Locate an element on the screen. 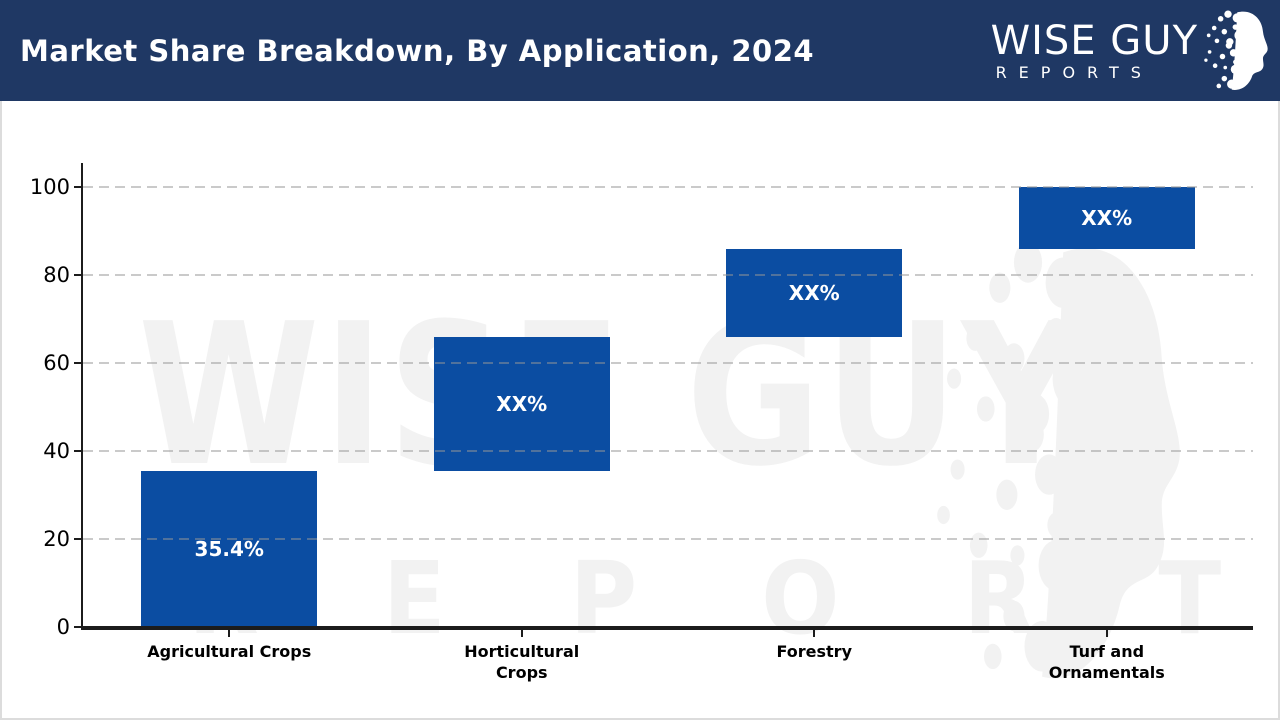 Image resolution: width=1280 pixels, height=720 pixels. logo-text: WISE GUY REPORTS is located at coordinates (1094, 51).